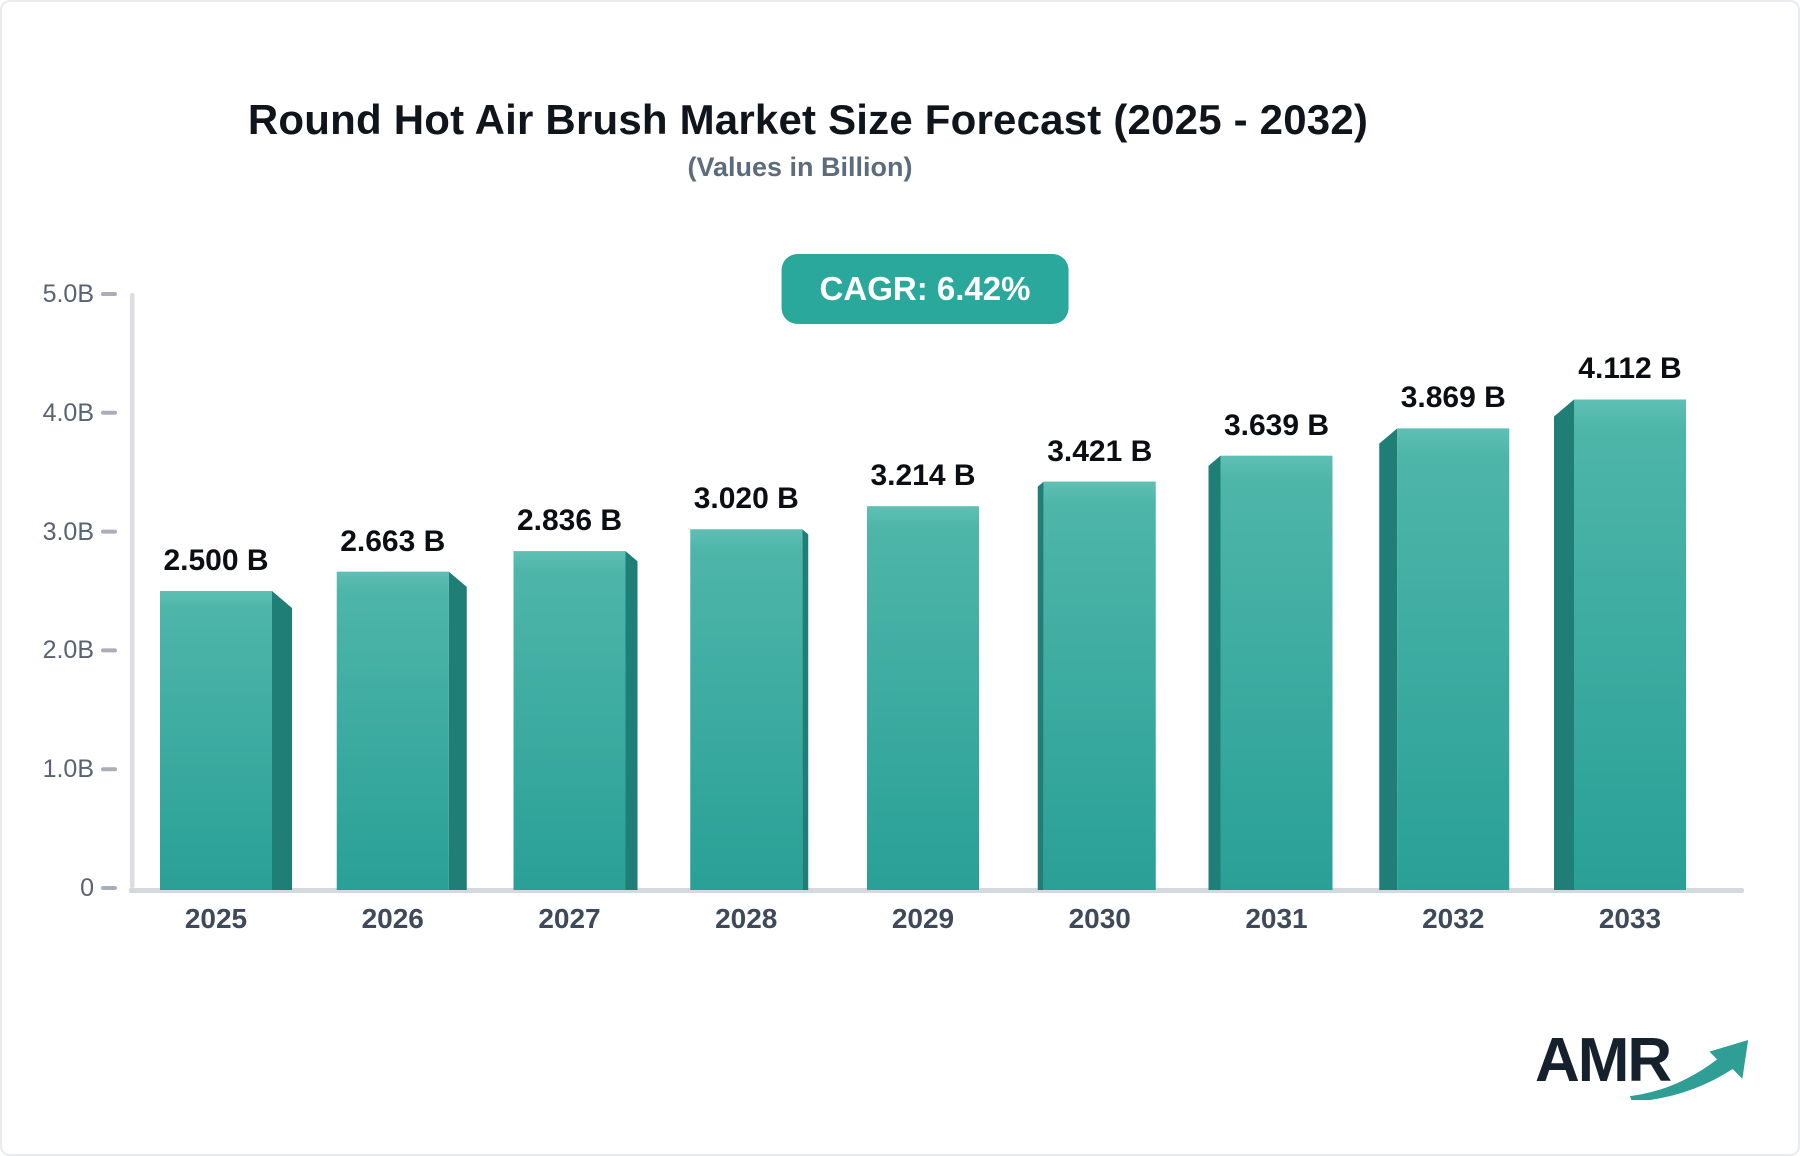 The width and height of the screenshot is (1800, 1156). Describe the element at coordinates (1603, 1060) in the screenshot. I see `amr-logo-text: AMR` at that location.